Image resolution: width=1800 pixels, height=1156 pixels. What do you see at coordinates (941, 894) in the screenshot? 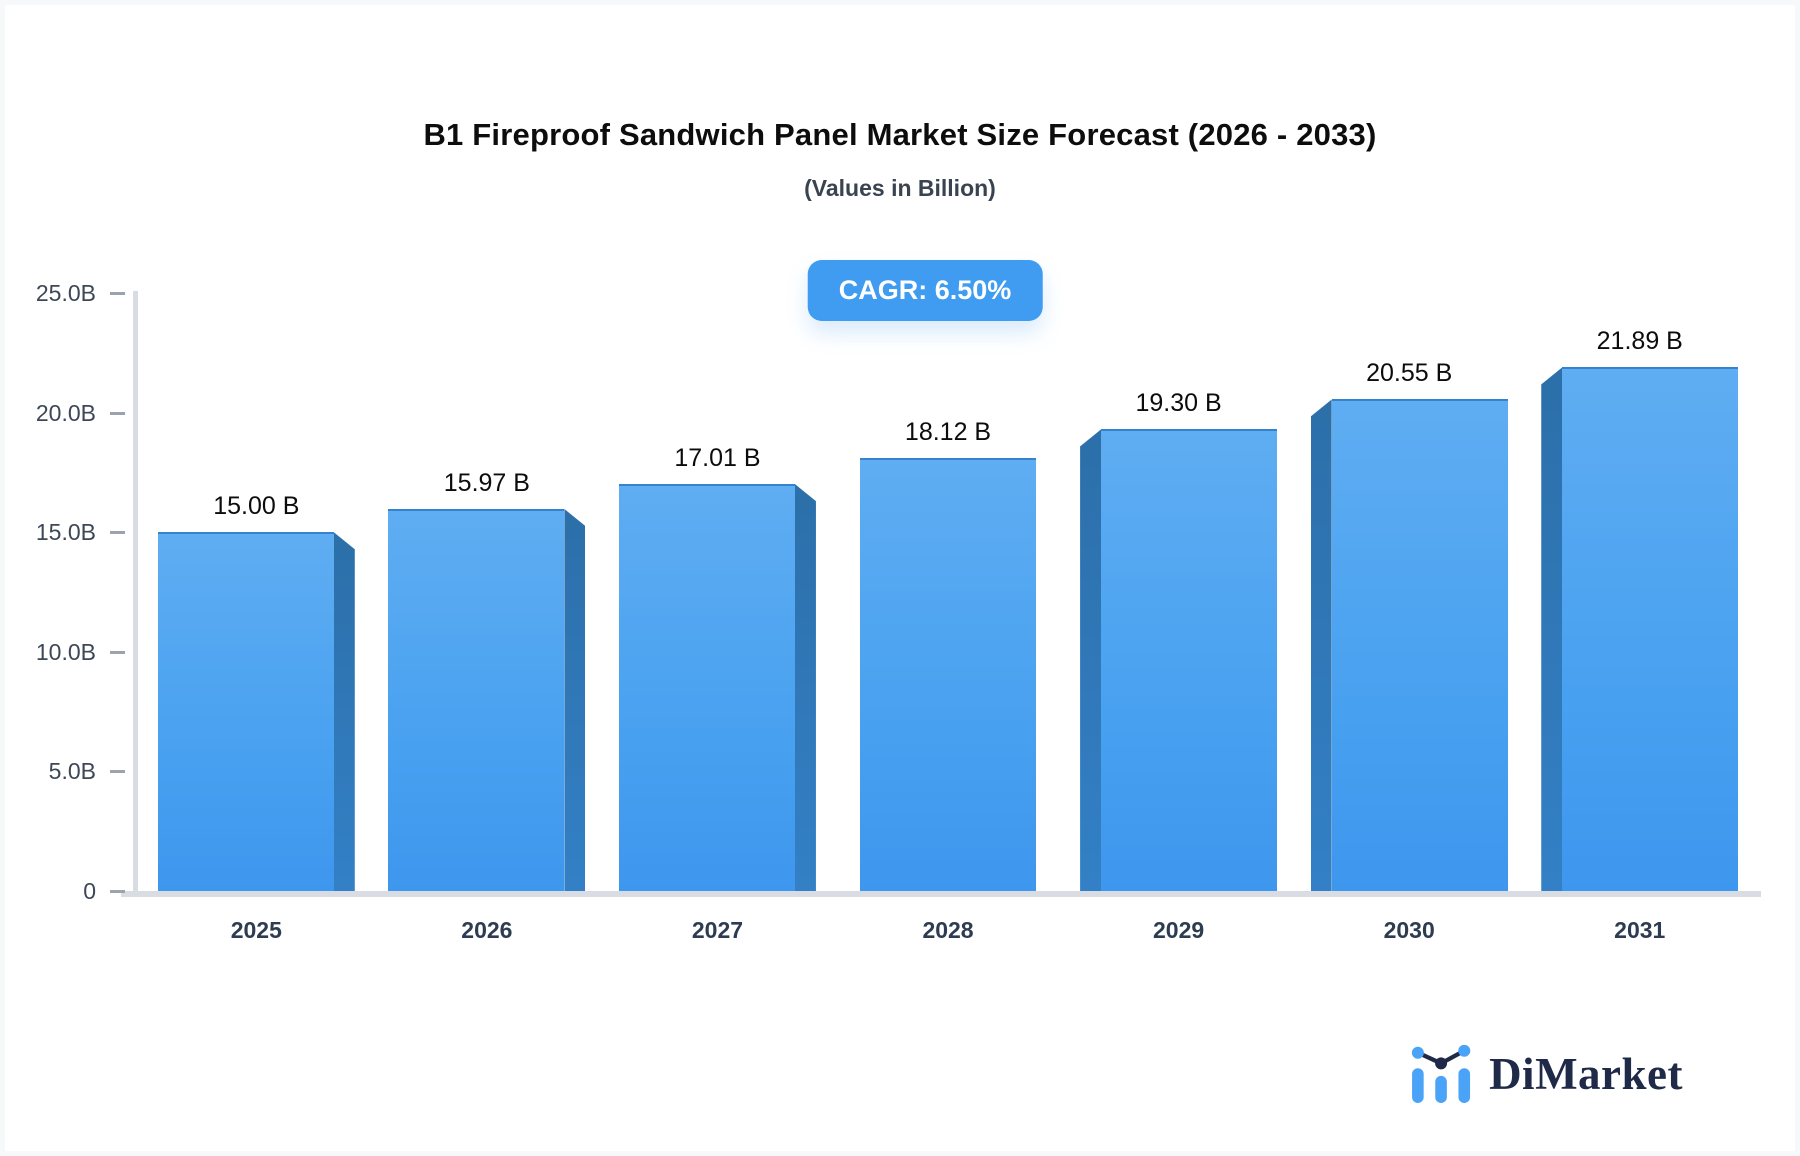
I see `x-axis-baseline` at bounding box center [941, 894].